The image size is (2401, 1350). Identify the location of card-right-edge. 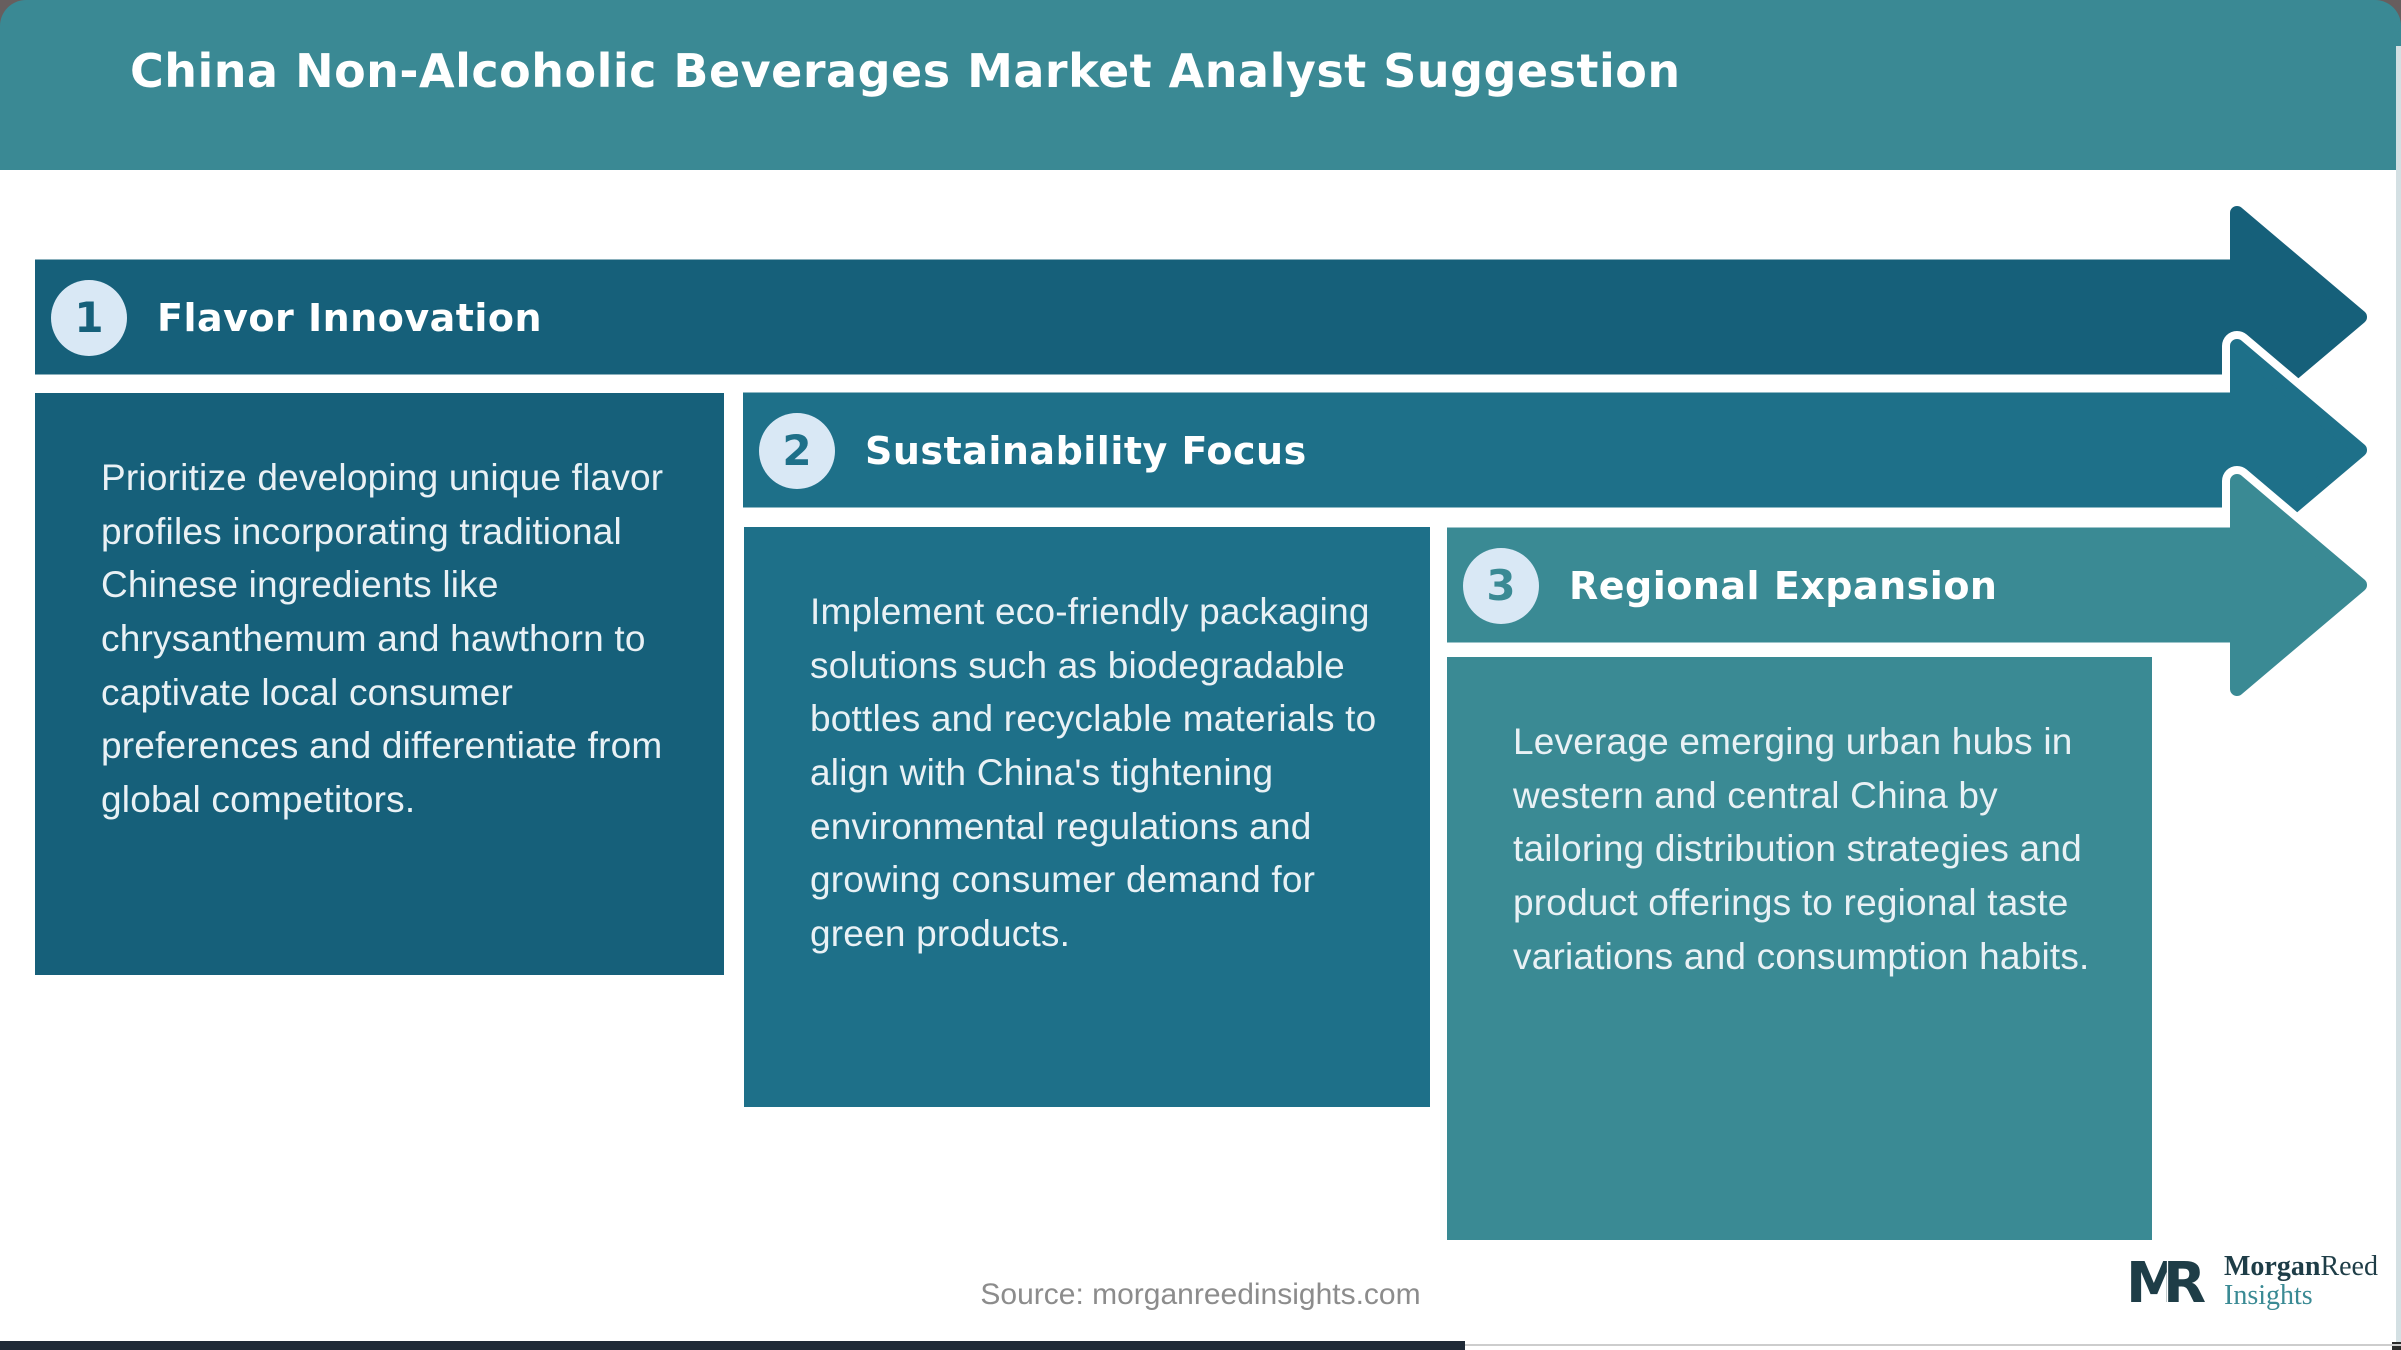
(2398, 694).